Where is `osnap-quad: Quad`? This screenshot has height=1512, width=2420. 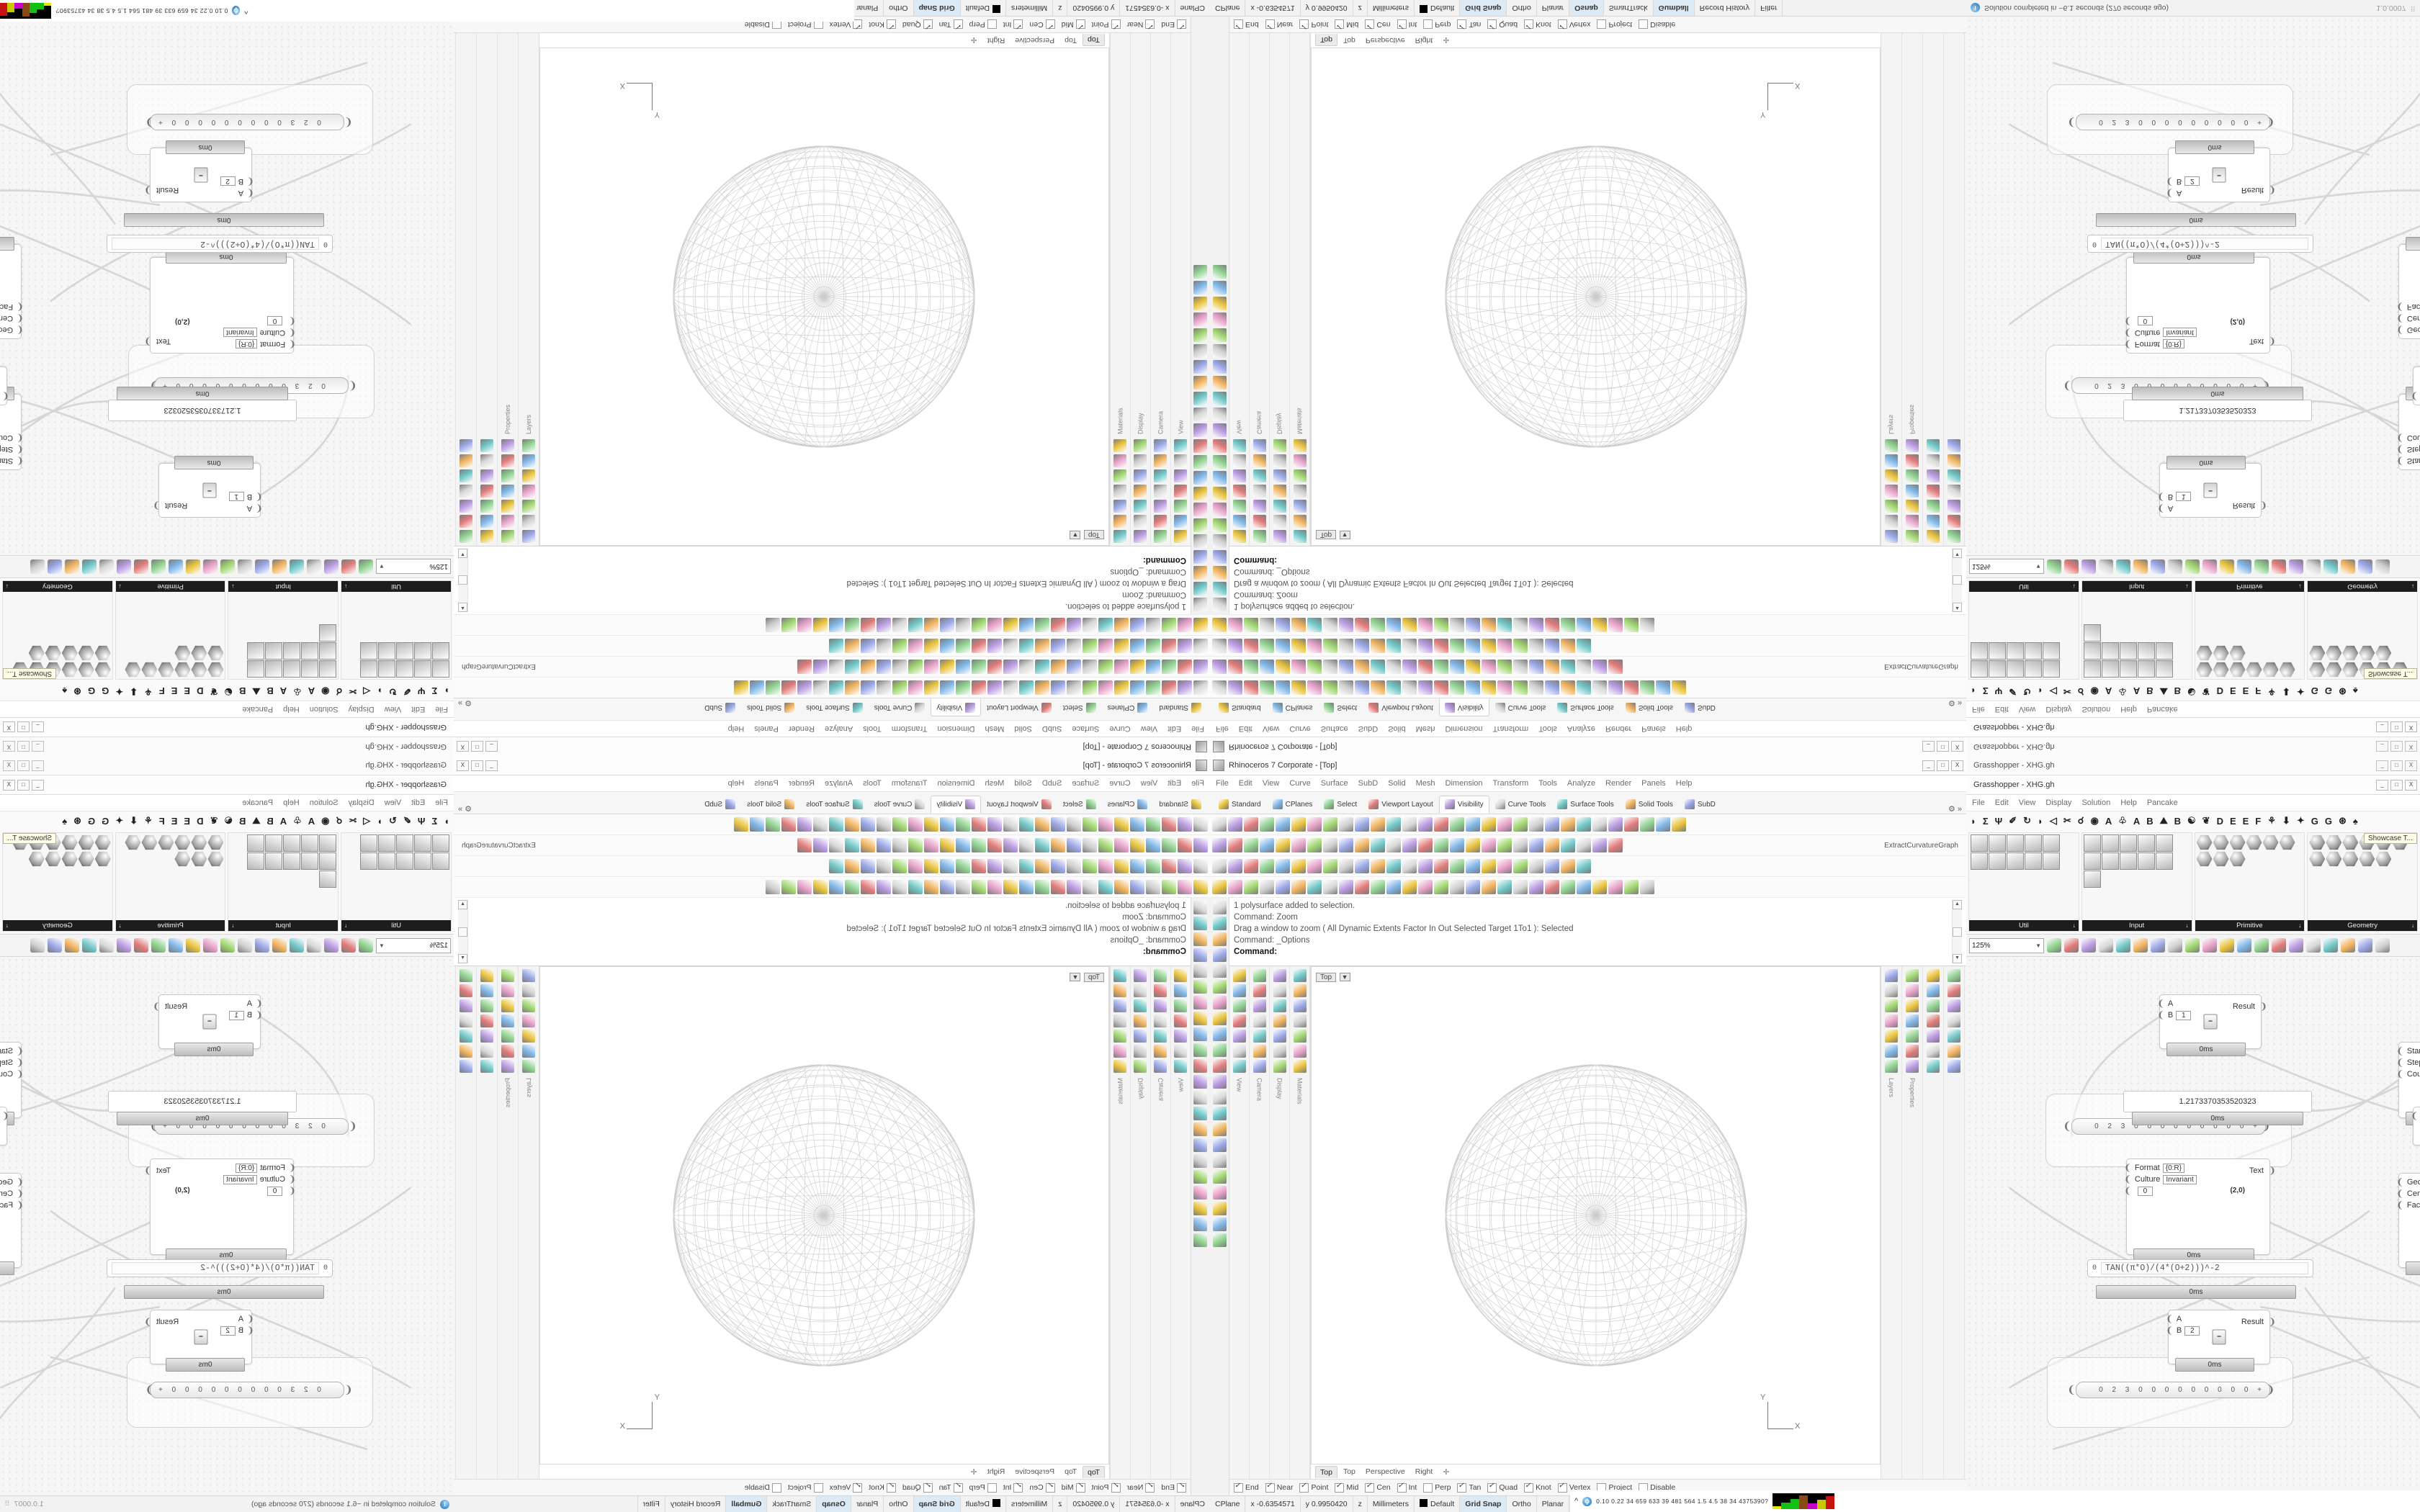 osnap-quad: Quad is located at coordinates (1502, 1487).